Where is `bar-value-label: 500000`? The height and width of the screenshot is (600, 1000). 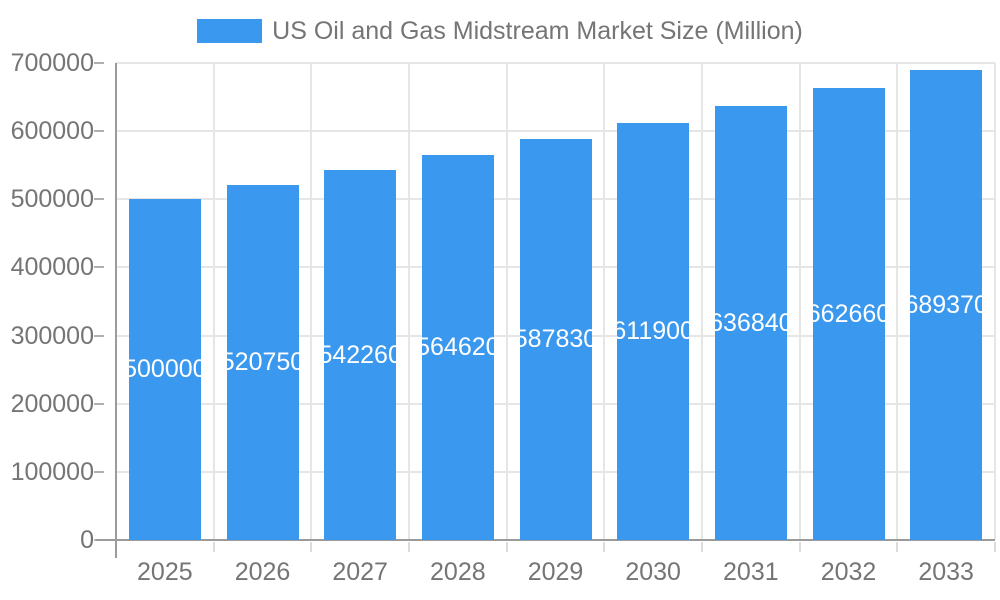 bar-value-label: 500000 is located at coordinates (164, 369).